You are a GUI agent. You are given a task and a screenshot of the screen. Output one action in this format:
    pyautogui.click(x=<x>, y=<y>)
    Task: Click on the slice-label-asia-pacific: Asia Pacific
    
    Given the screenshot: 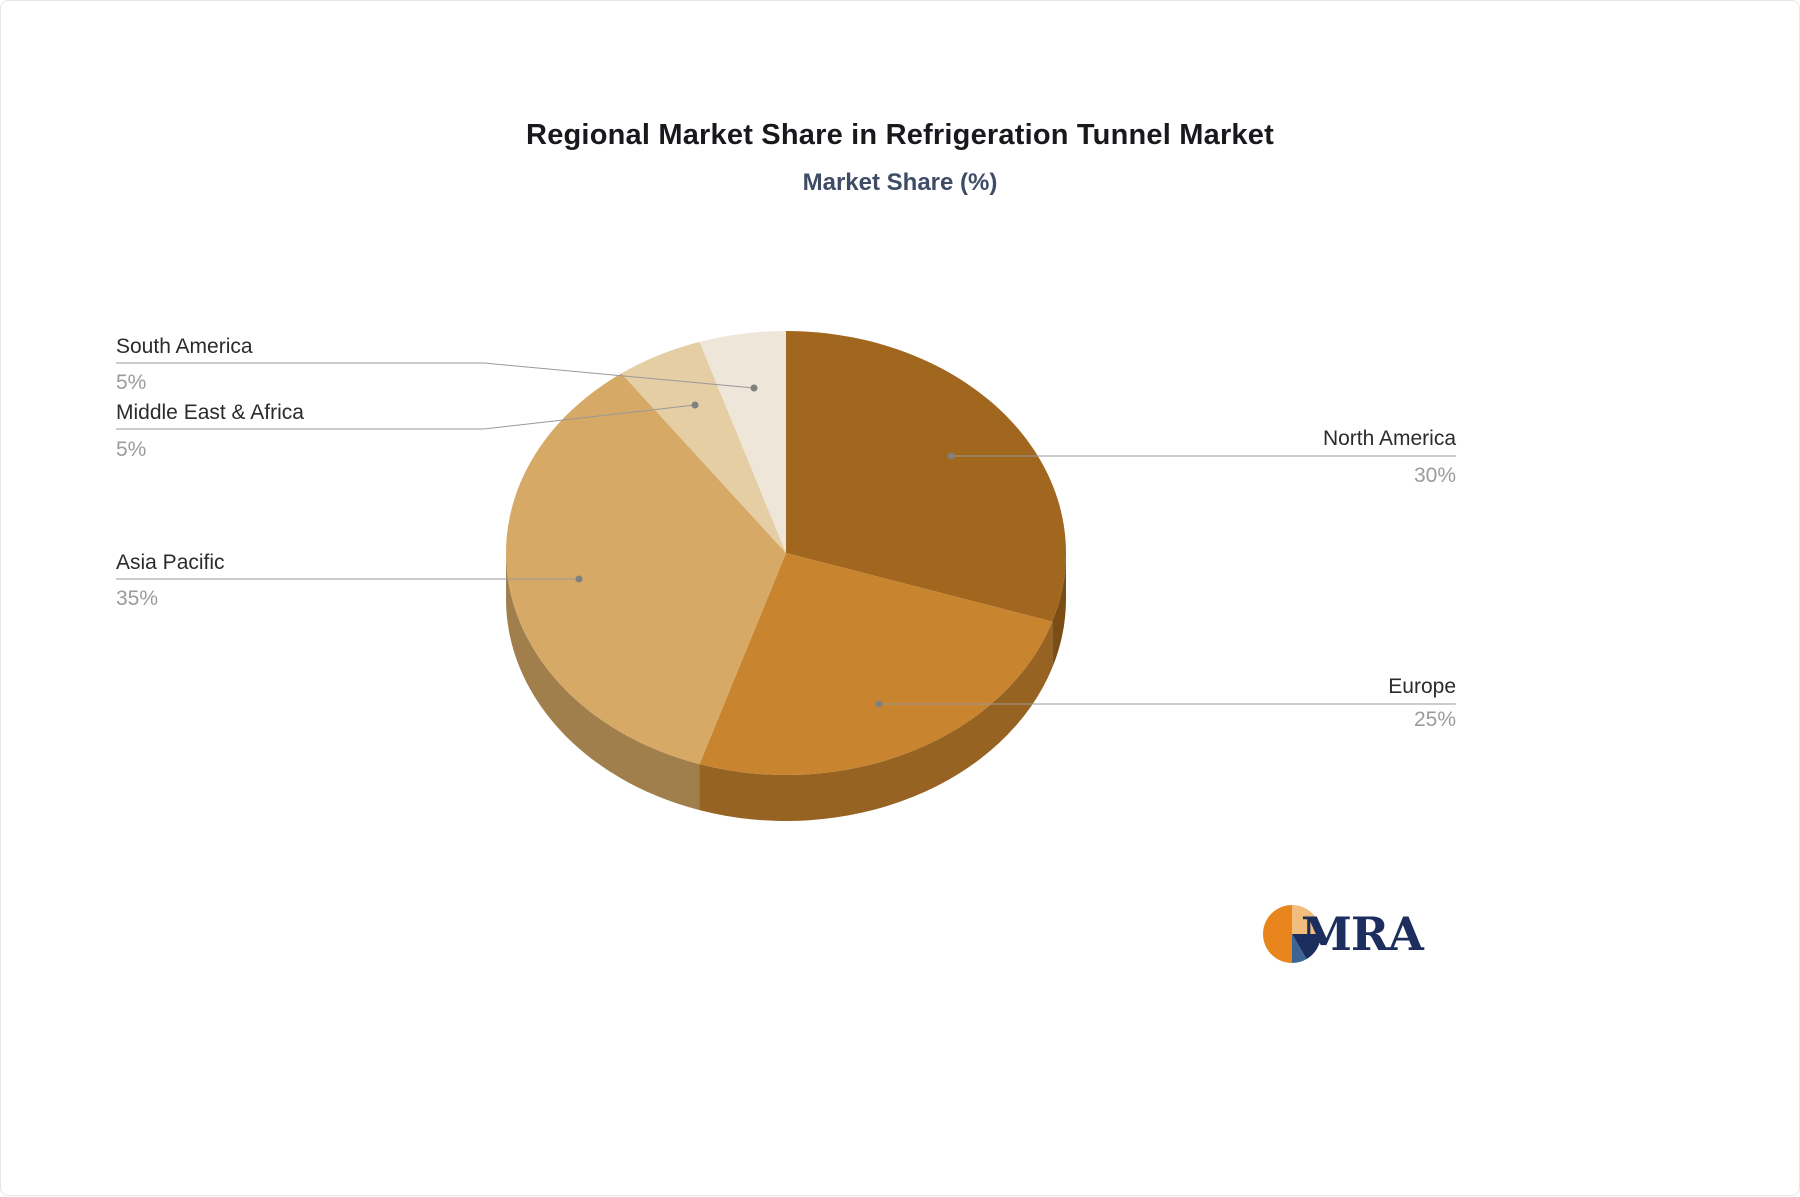 What is the action you would take?
    pyautogui.click(x=170, y=562)
    